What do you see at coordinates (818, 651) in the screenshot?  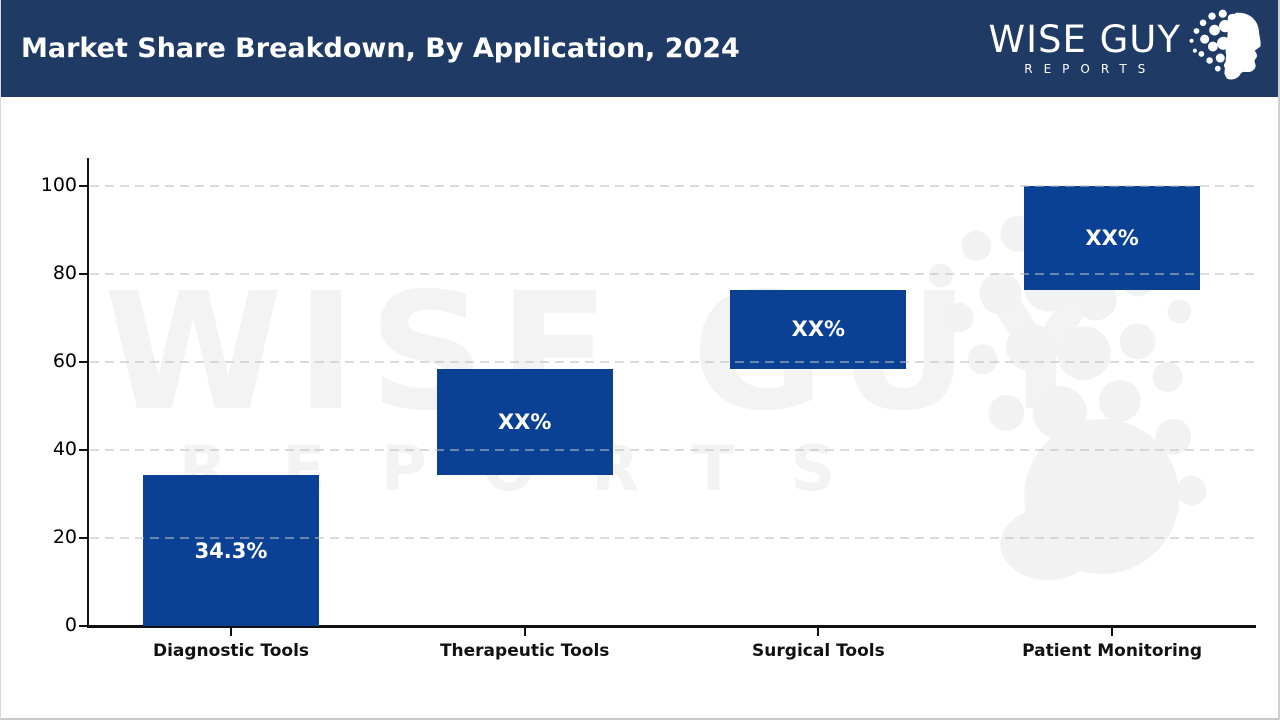 I see `x-category-label: Surgical Tools` at bounding box center [818, 651].